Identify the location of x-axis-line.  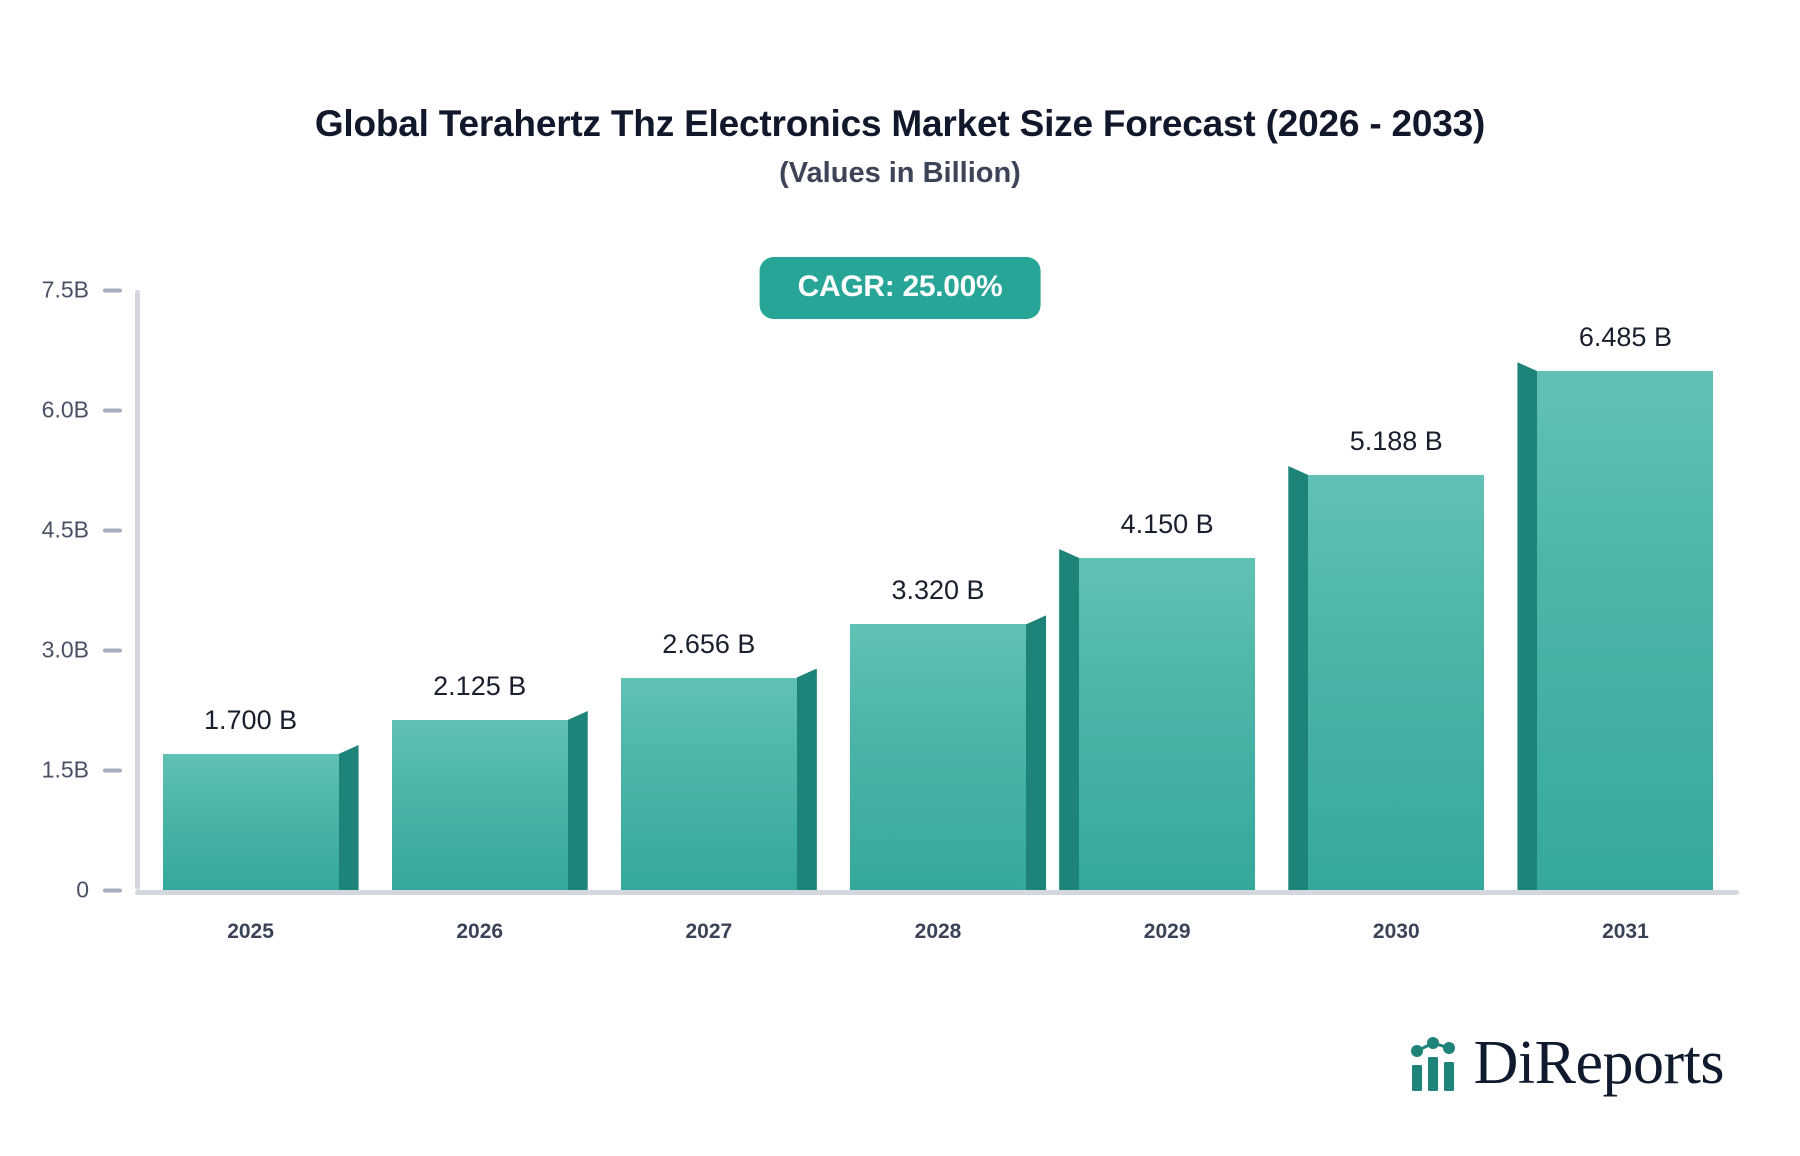
(937, 892).